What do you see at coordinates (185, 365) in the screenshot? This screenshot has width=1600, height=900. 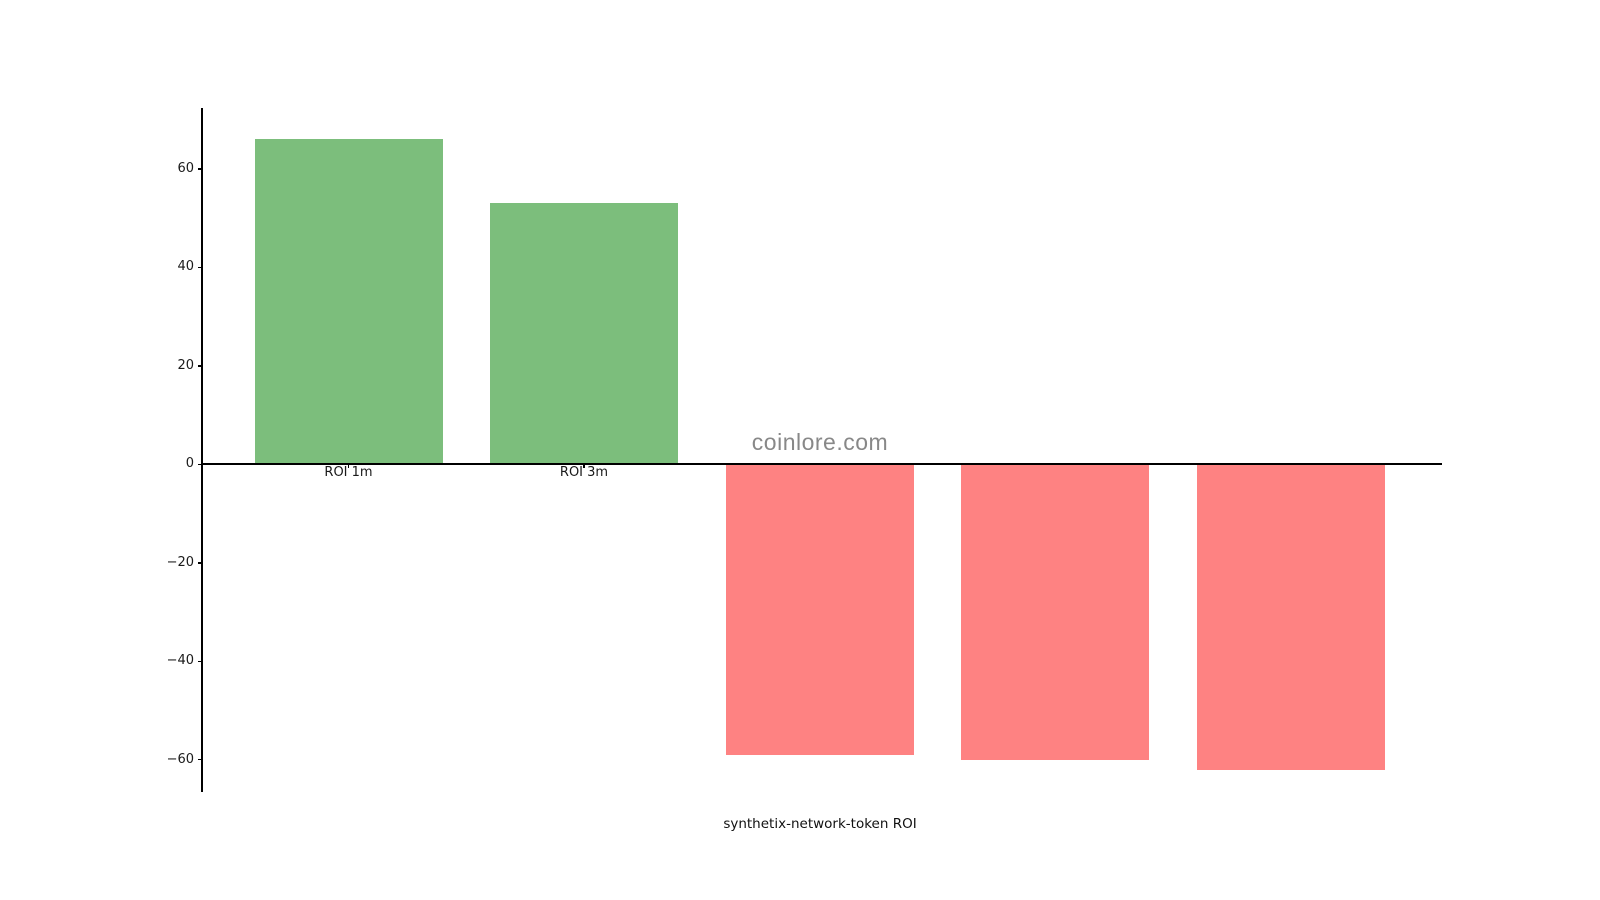 I see `y-tick-label: 20` at bounding box center [185, 365].